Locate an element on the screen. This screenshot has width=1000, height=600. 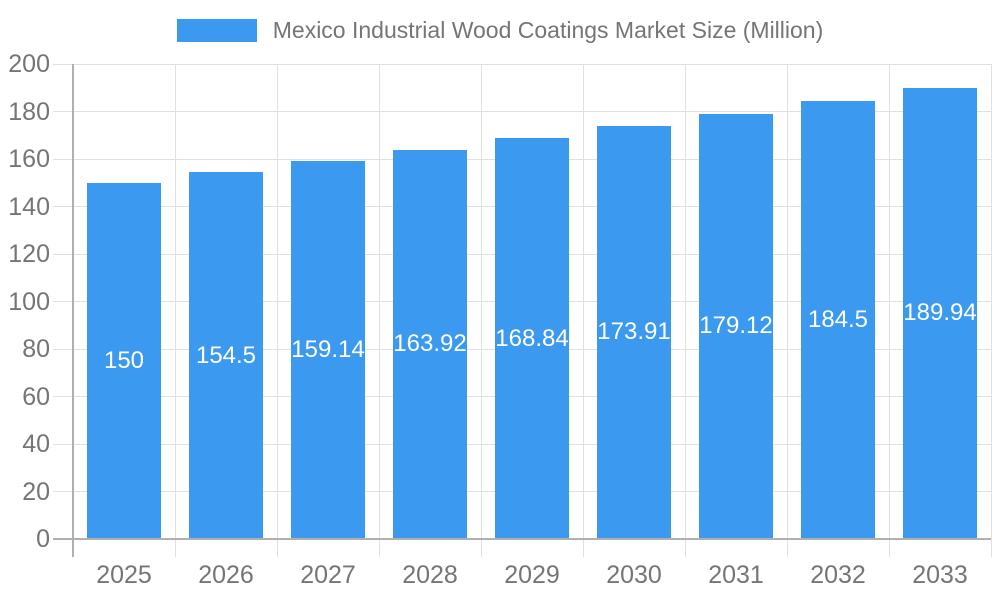
bar-2031 is located at coordinates (736, 326).